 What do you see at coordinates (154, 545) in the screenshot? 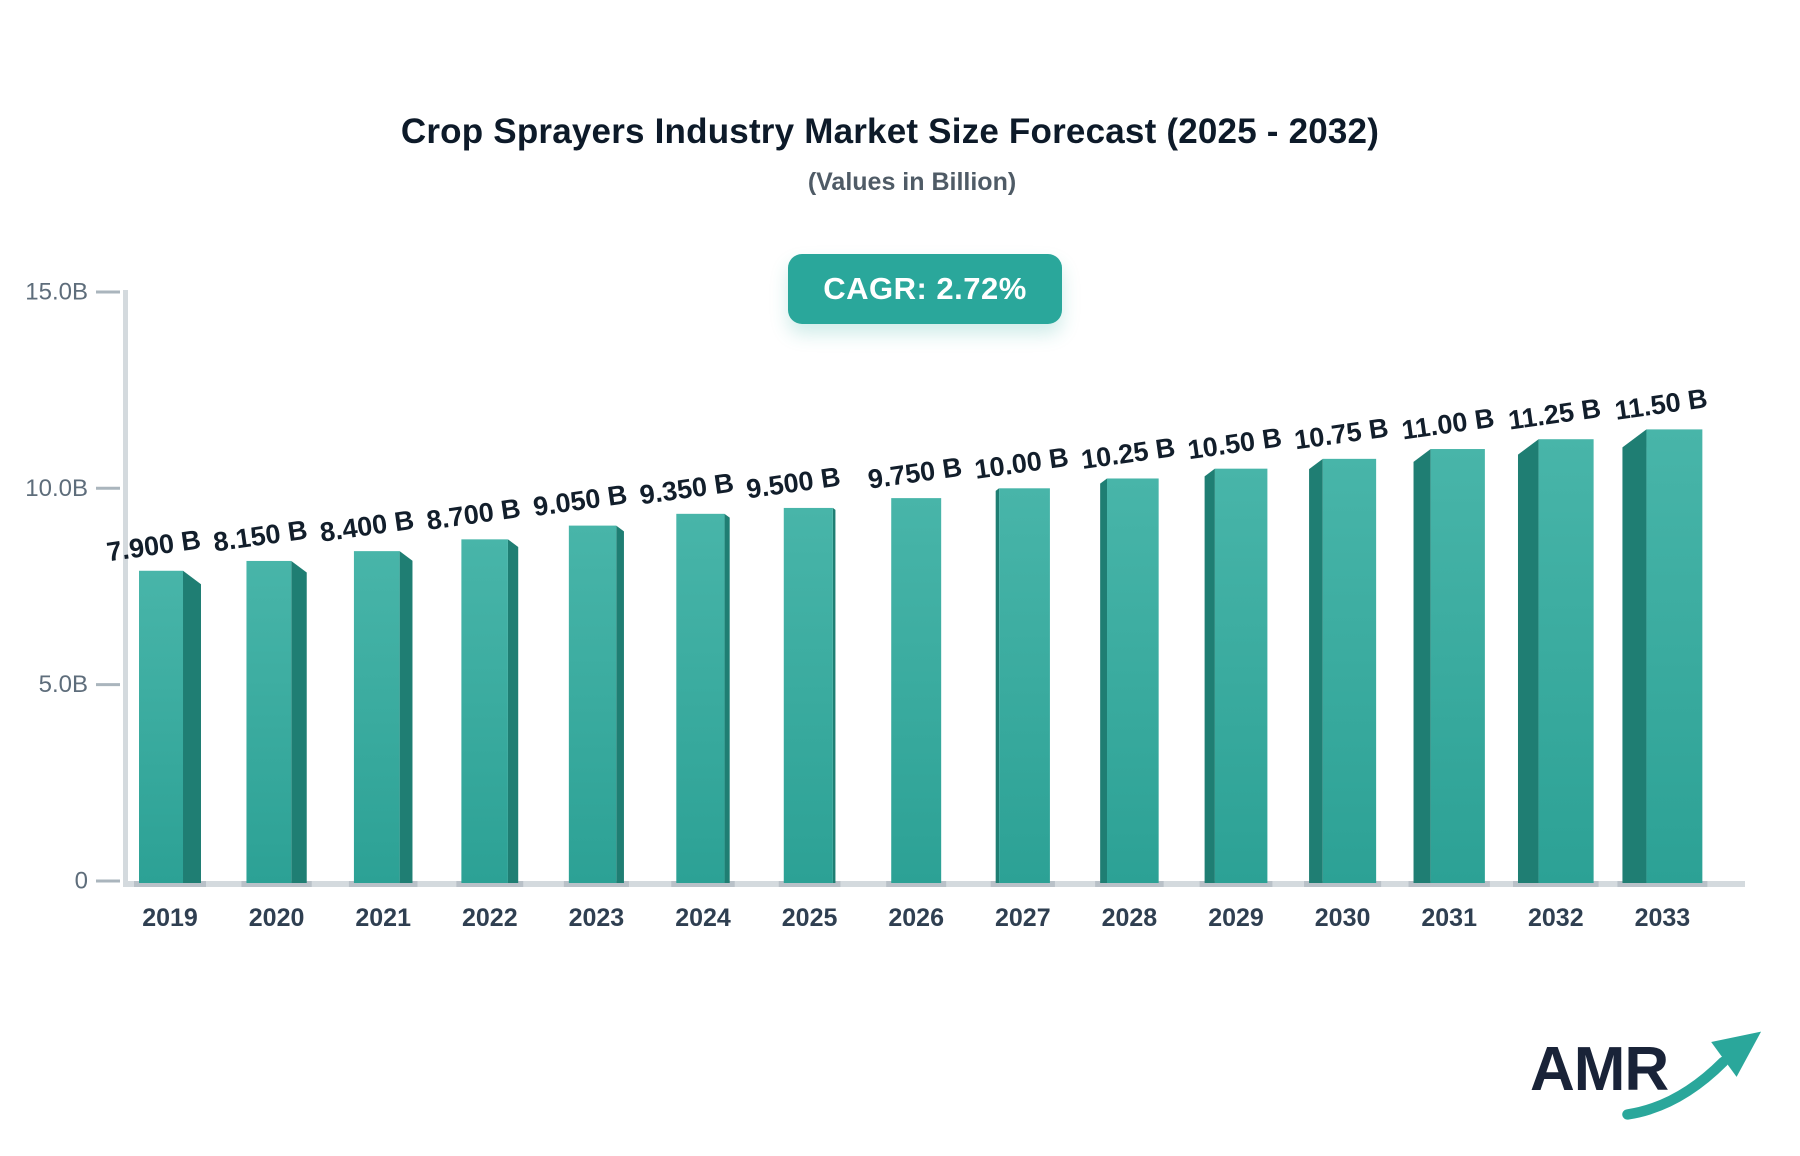
I see `bar-value-label-2019: 7.900 B` at bounding box center [154, 545].